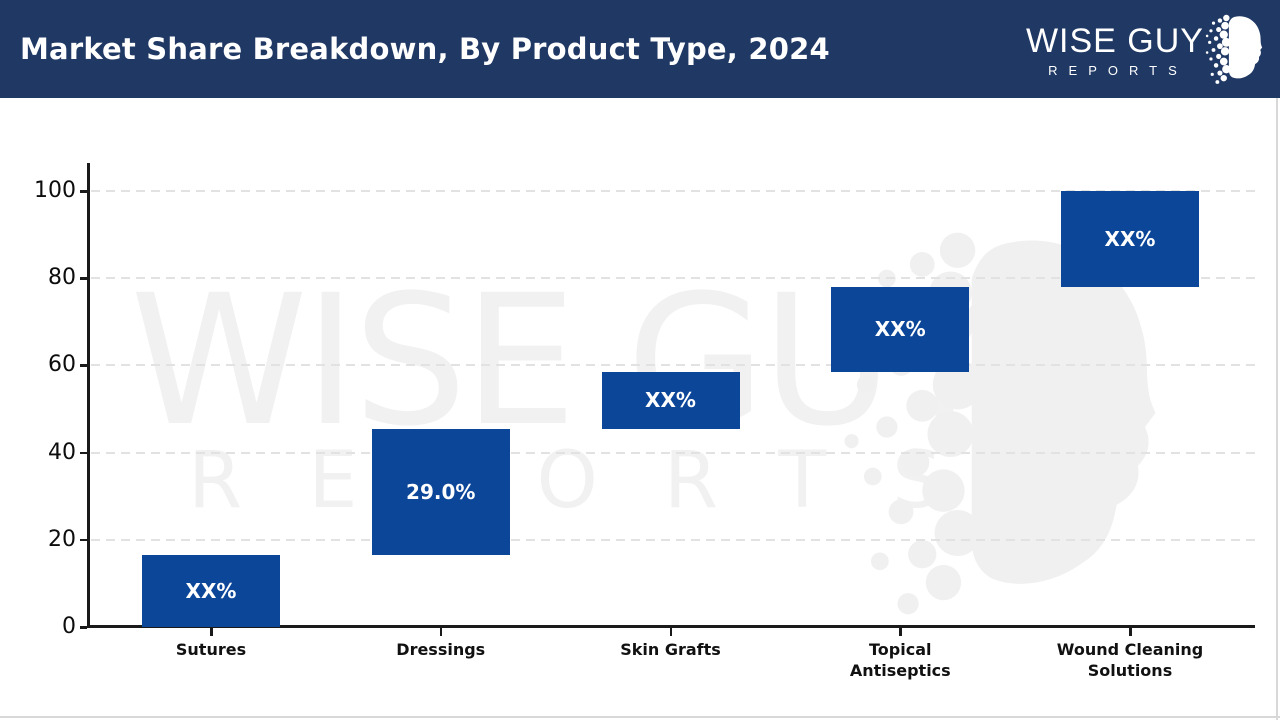 This screenshot has width=1280, height=720. Describe the element at coordinates (1114, 41) in the screenshot. I see `brand-name: WISE GUY` at that location.